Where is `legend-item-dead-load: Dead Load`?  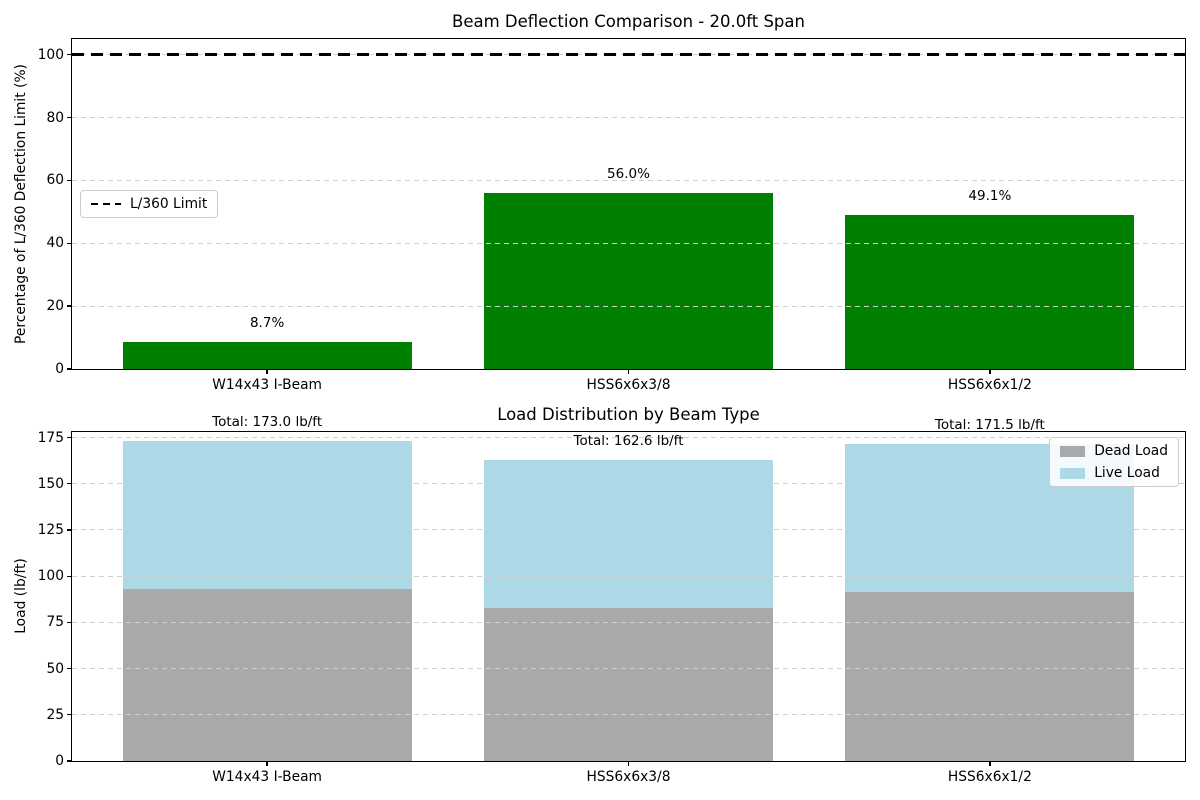
legend-item-dead-load: Dead Load is located at coordinates (1114, 451).